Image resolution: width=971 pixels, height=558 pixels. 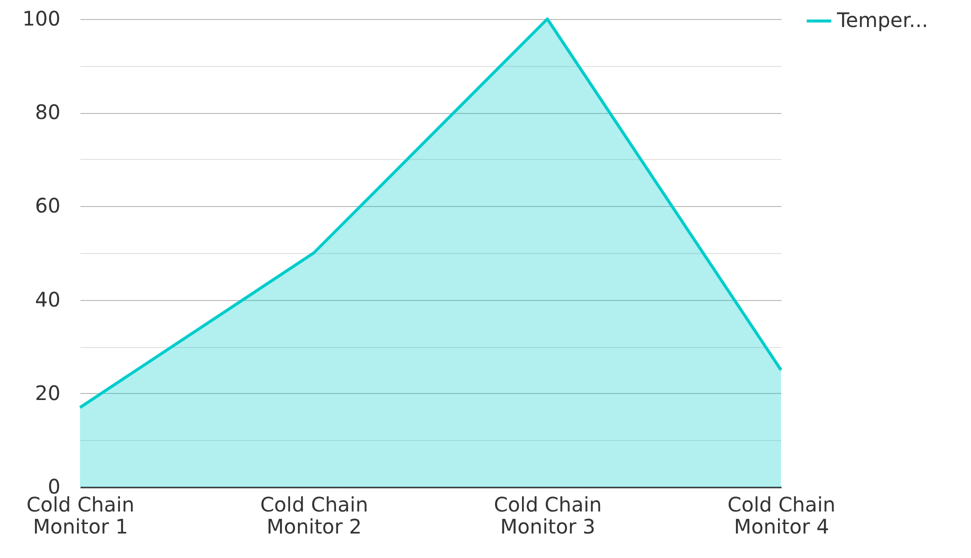 What do you see at coordinates (41, 18) in the screenshot?
I see `y-tick-label: 100` at bounding box center [41, 18].